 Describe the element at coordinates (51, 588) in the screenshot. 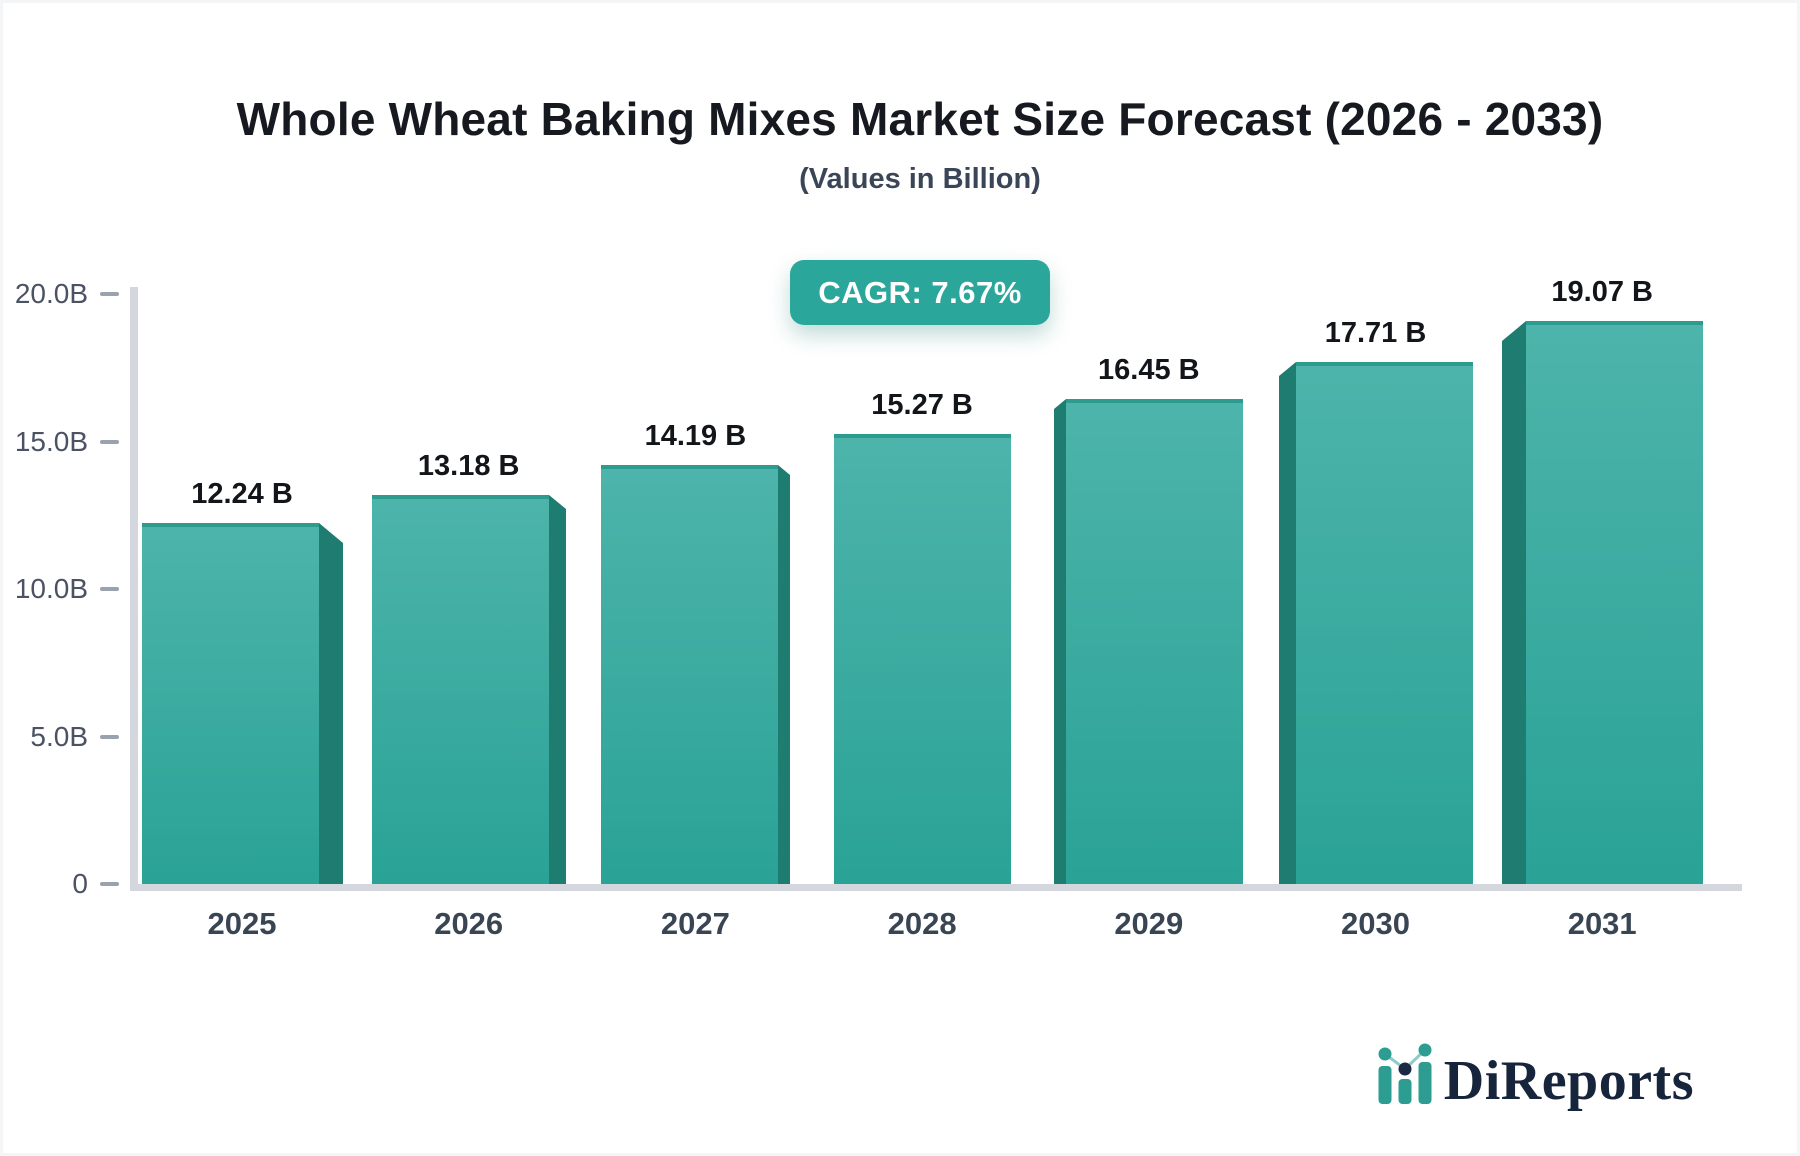

I see `y-tick-label-10.0B: 10.0B` at that location.